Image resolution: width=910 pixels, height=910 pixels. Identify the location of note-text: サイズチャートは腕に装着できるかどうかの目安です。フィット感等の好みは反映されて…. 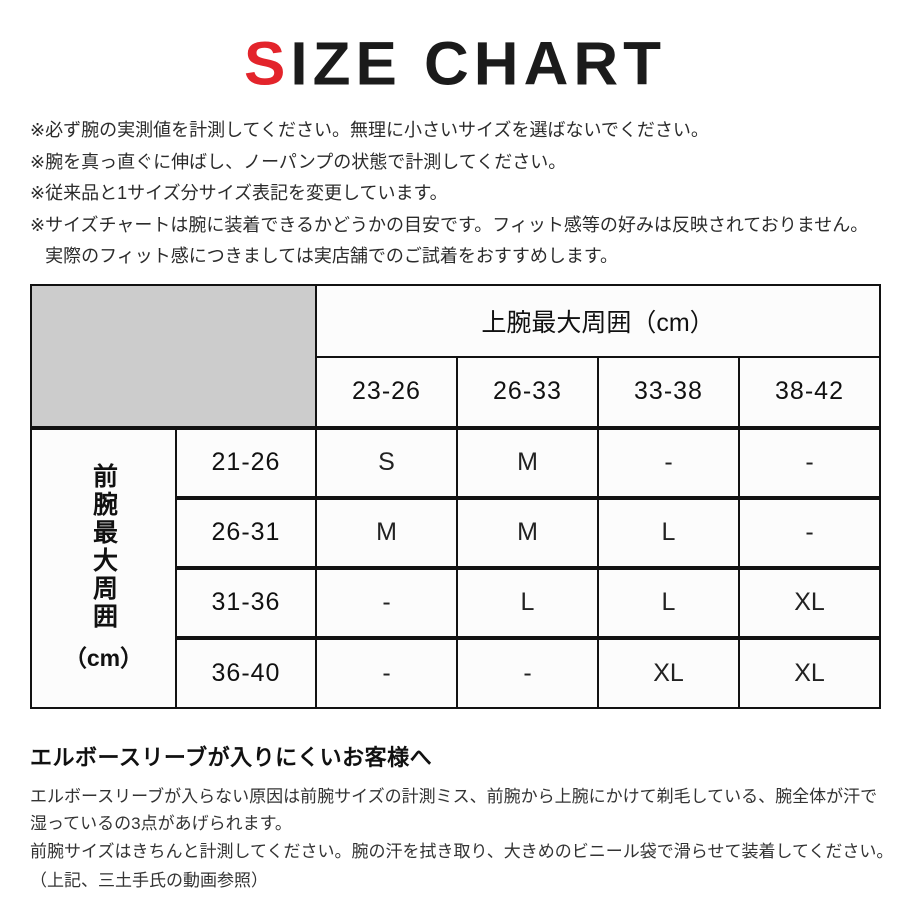
(457, 224).